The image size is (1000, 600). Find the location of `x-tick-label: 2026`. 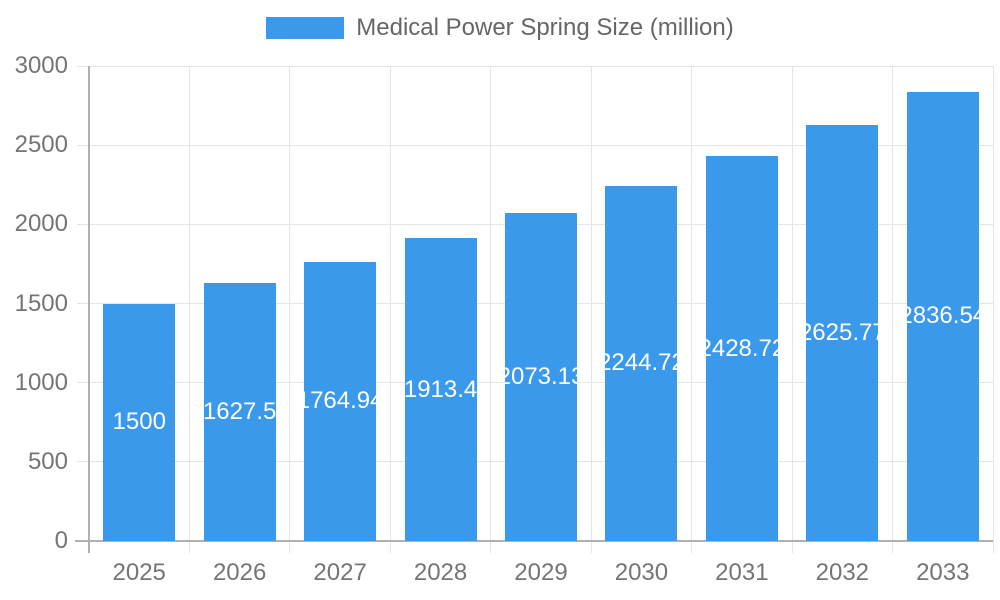

x-tick-label: 2026 is located at coordinates (239, 572).